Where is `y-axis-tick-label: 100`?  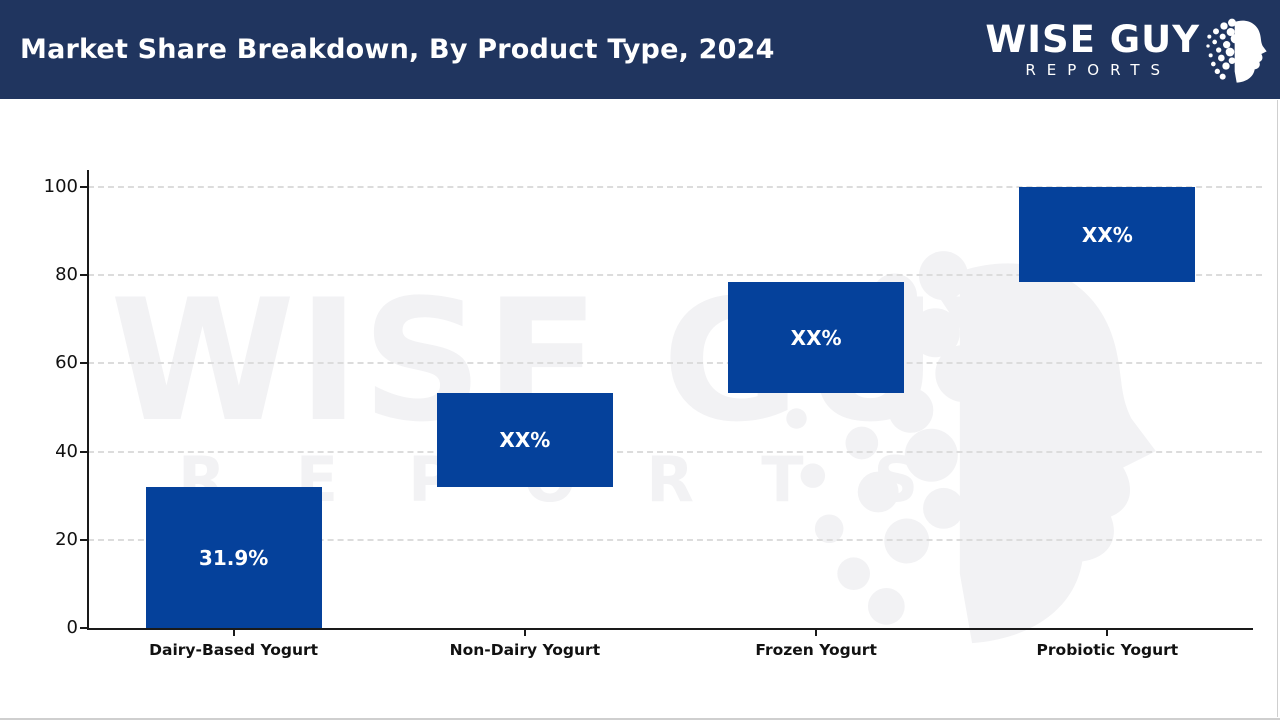
y-axis-tick-label: 100 is located at coordinates (60, 186).